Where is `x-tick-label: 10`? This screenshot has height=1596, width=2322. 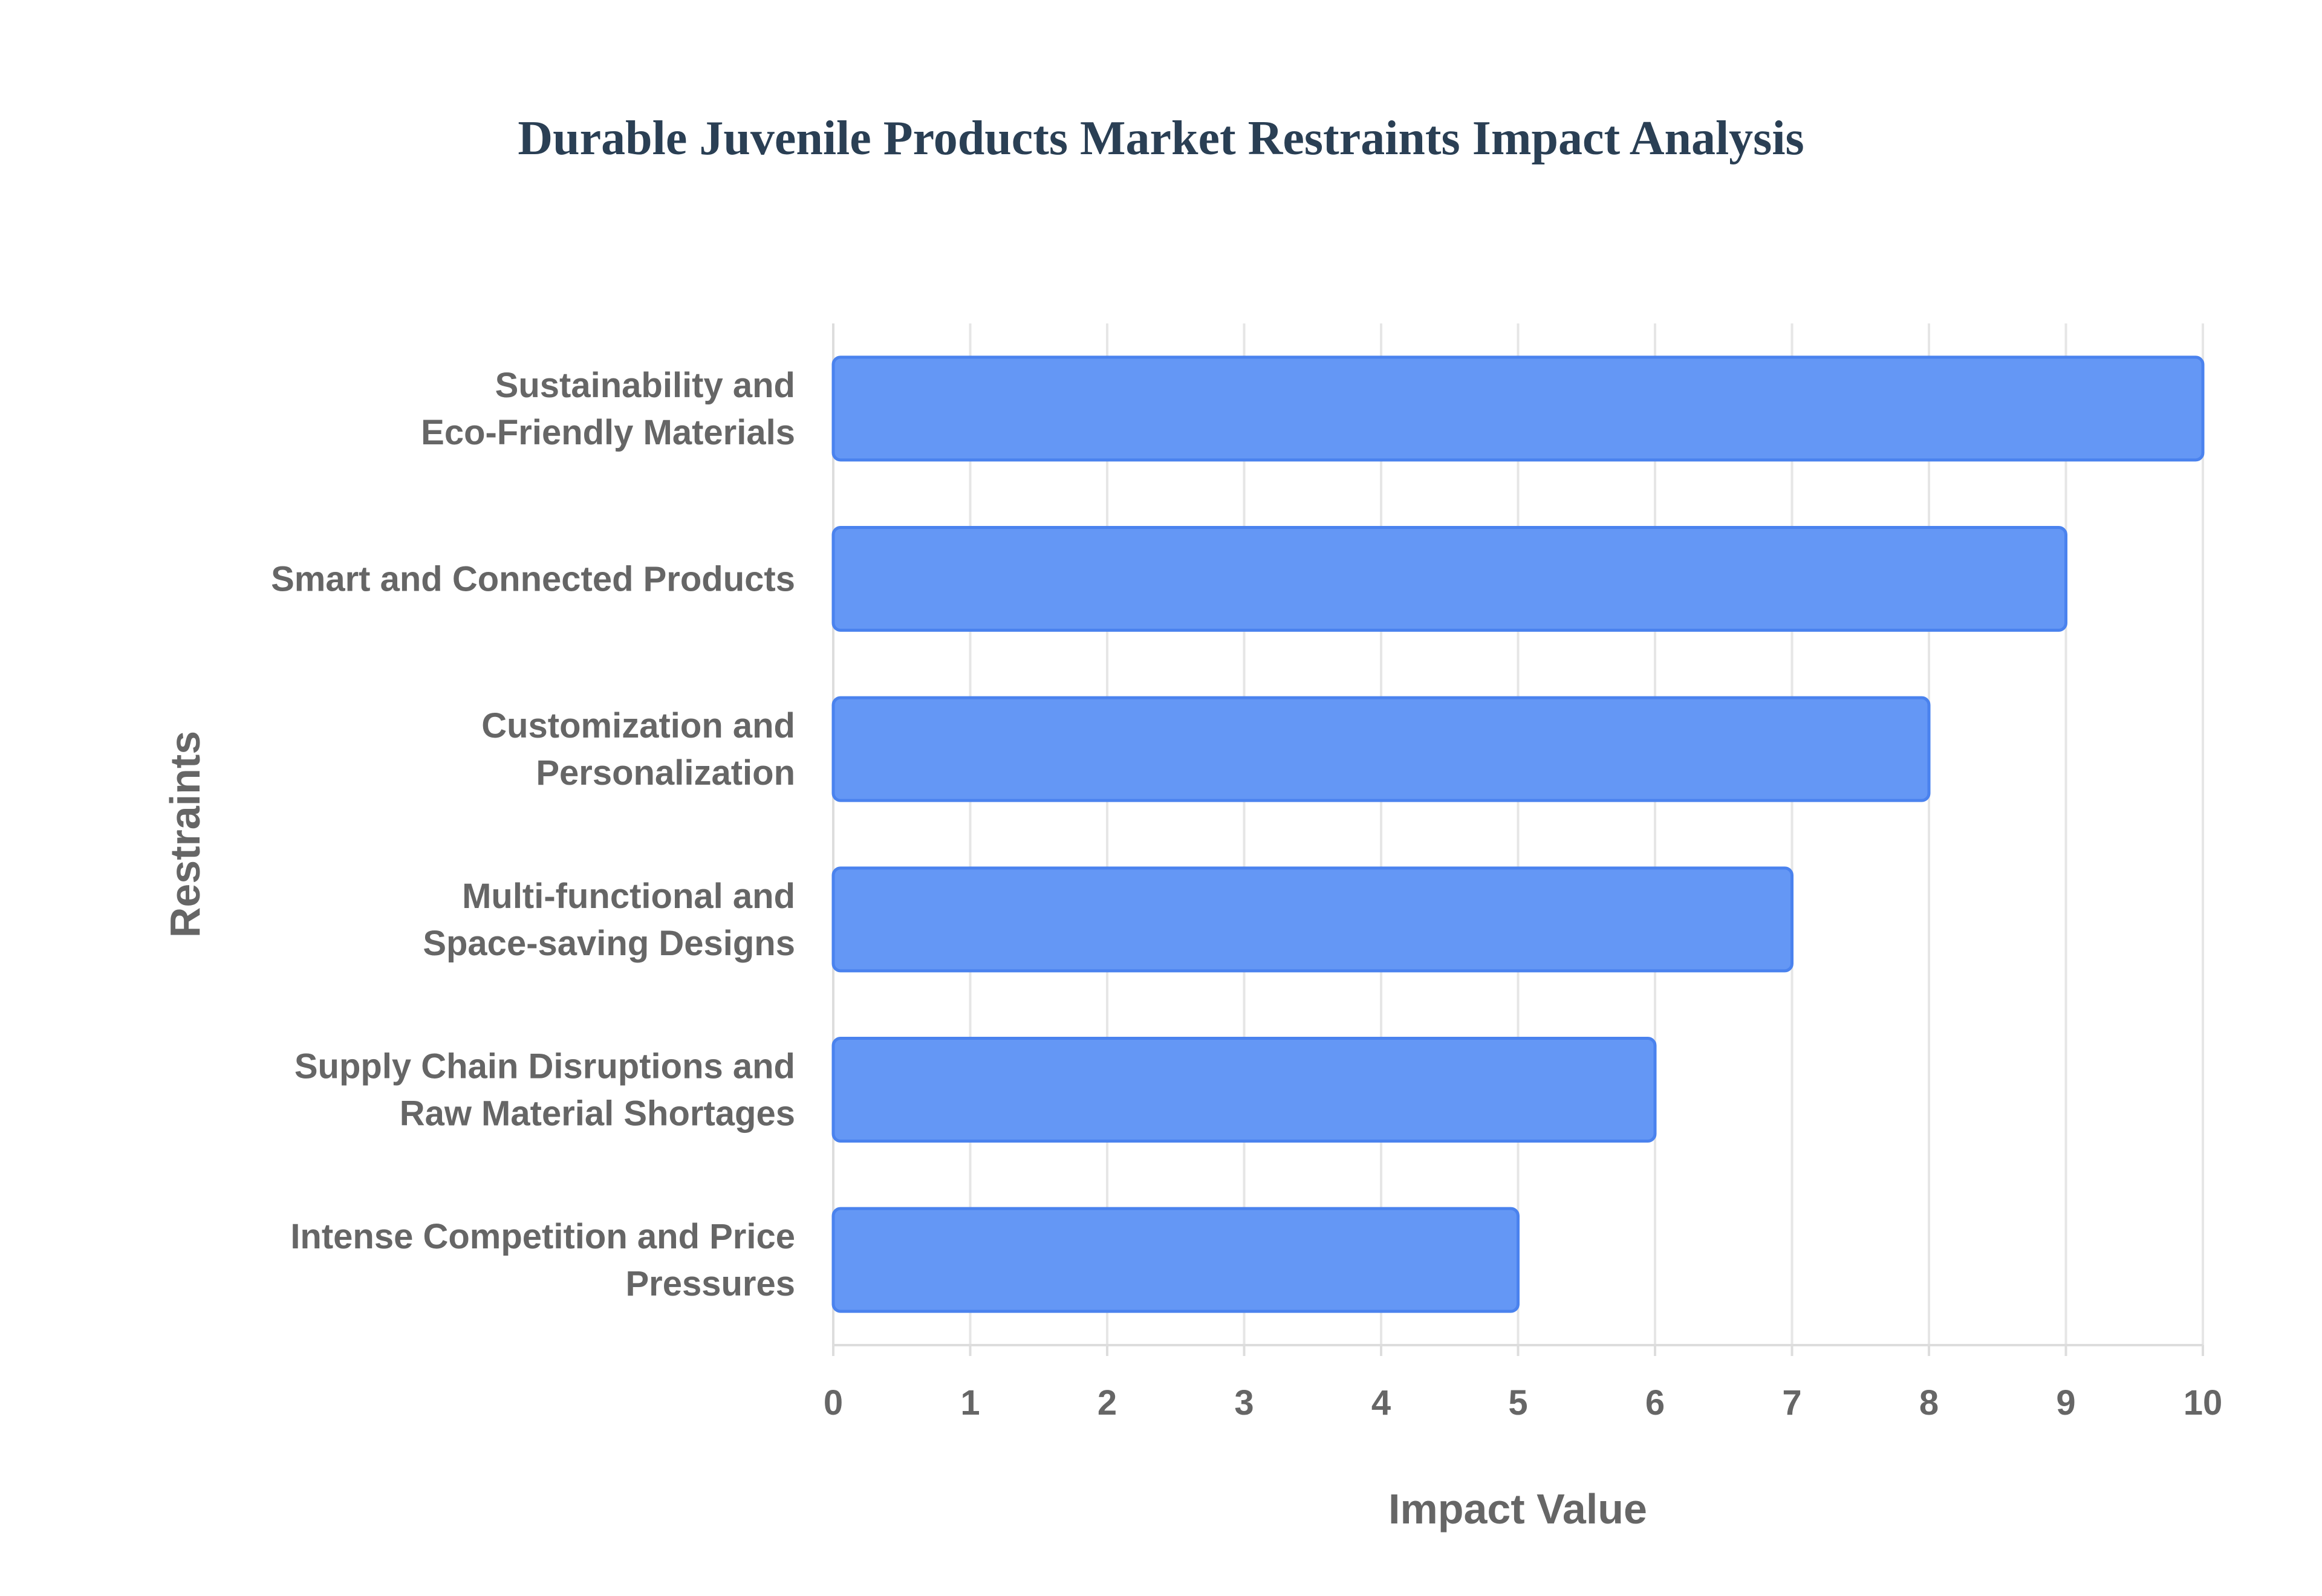
x-tick-label: 10 is located at coordinates (2203, 1402).